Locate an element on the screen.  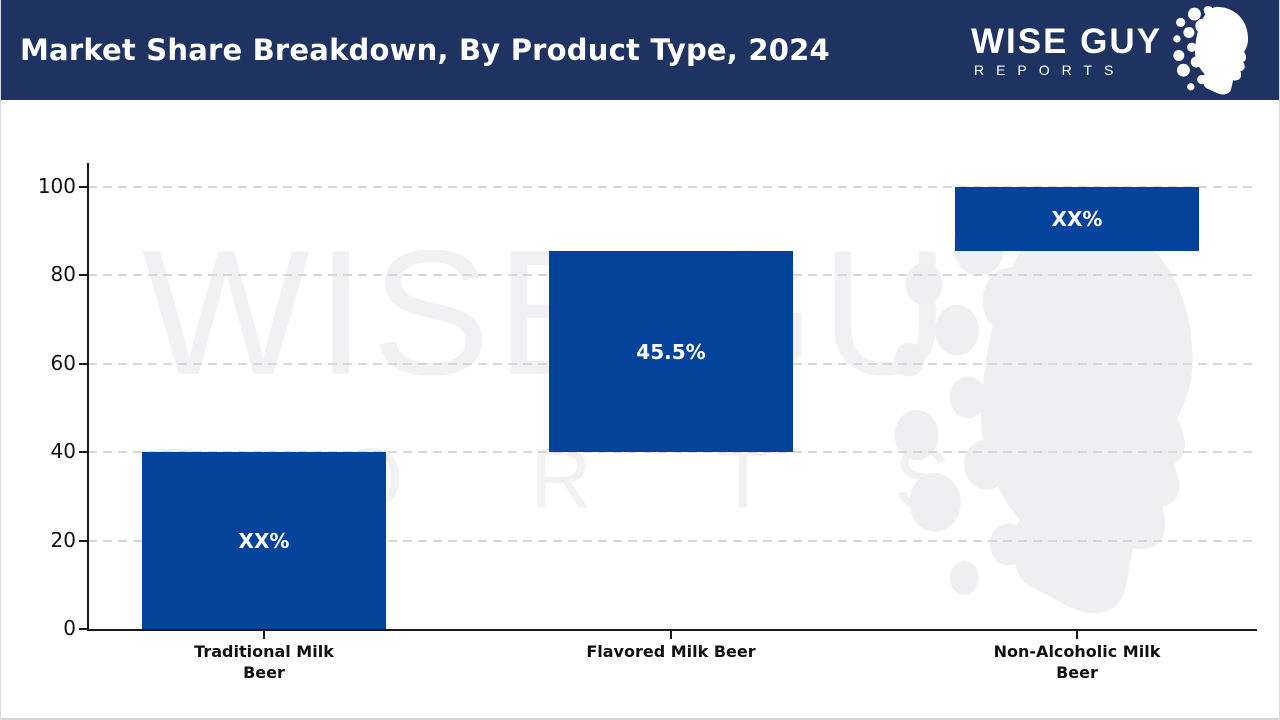
logo-wordmark: WISE GUY is located at coordinates (1066, 41).